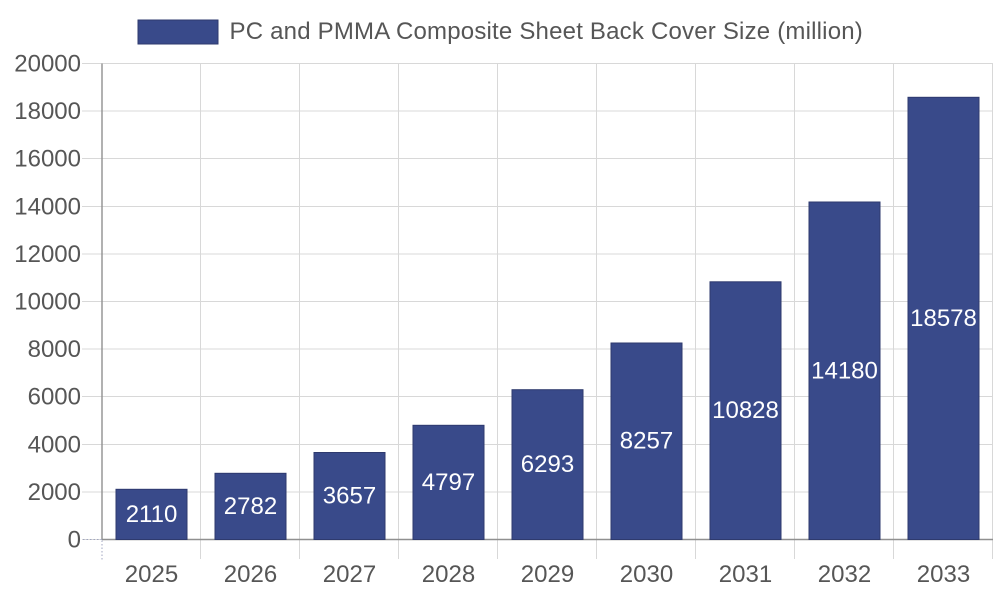 This screenshot has width=1000, height=600. Describe the element at coordinates (54, 349) in the screenshot. I see `svg-text: 8000` at that location.